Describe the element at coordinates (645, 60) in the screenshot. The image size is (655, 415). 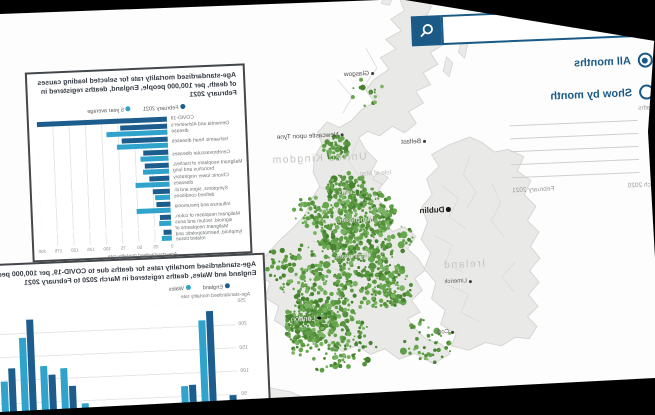
I see `radio-all-months-circle` at that location.